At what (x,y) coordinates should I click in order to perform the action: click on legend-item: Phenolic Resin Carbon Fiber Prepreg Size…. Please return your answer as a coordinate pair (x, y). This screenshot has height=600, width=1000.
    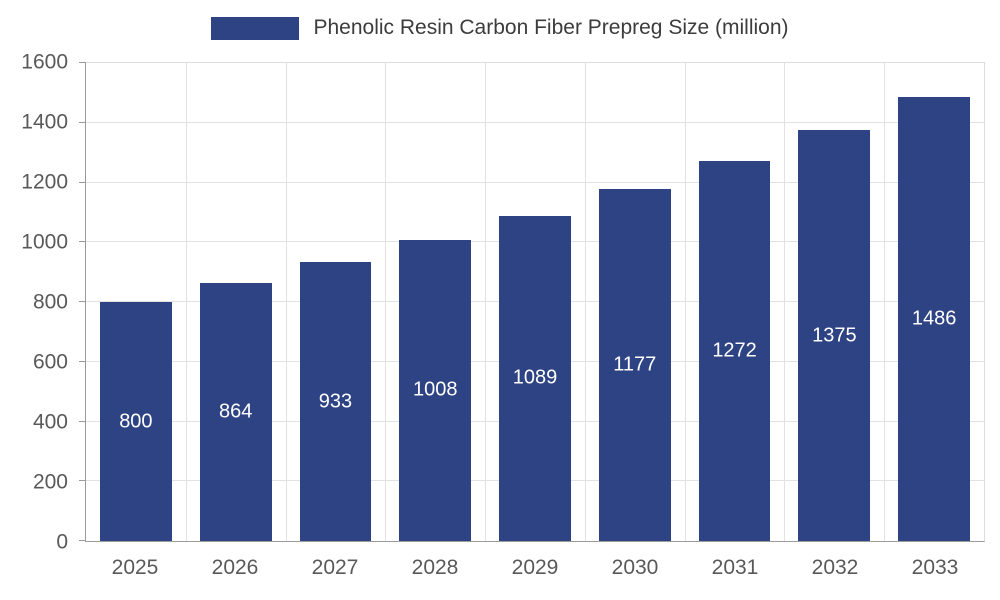
    Looking at the image, I should click on (500, 28).